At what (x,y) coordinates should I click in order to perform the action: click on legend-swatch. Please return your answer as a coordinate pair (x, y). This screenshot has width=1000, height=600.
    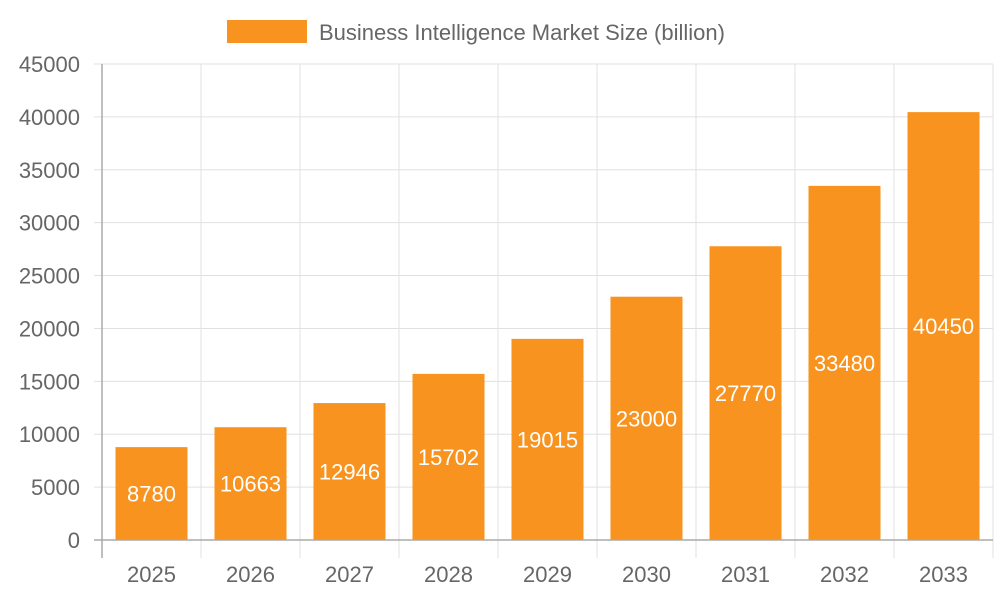
    Looking at the image, I should click on (267, 31).